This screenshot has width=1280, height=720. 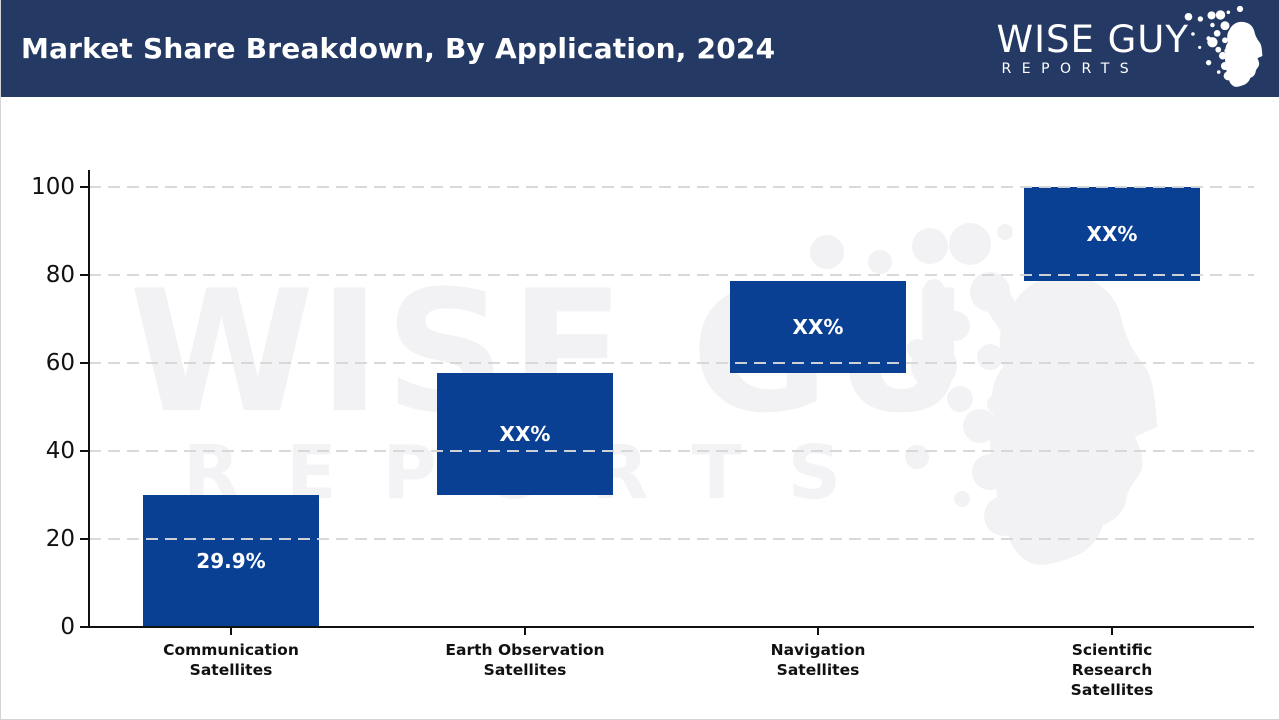 I want to click on x-category-label: Communication Satellites, so click(x=231, y=660).